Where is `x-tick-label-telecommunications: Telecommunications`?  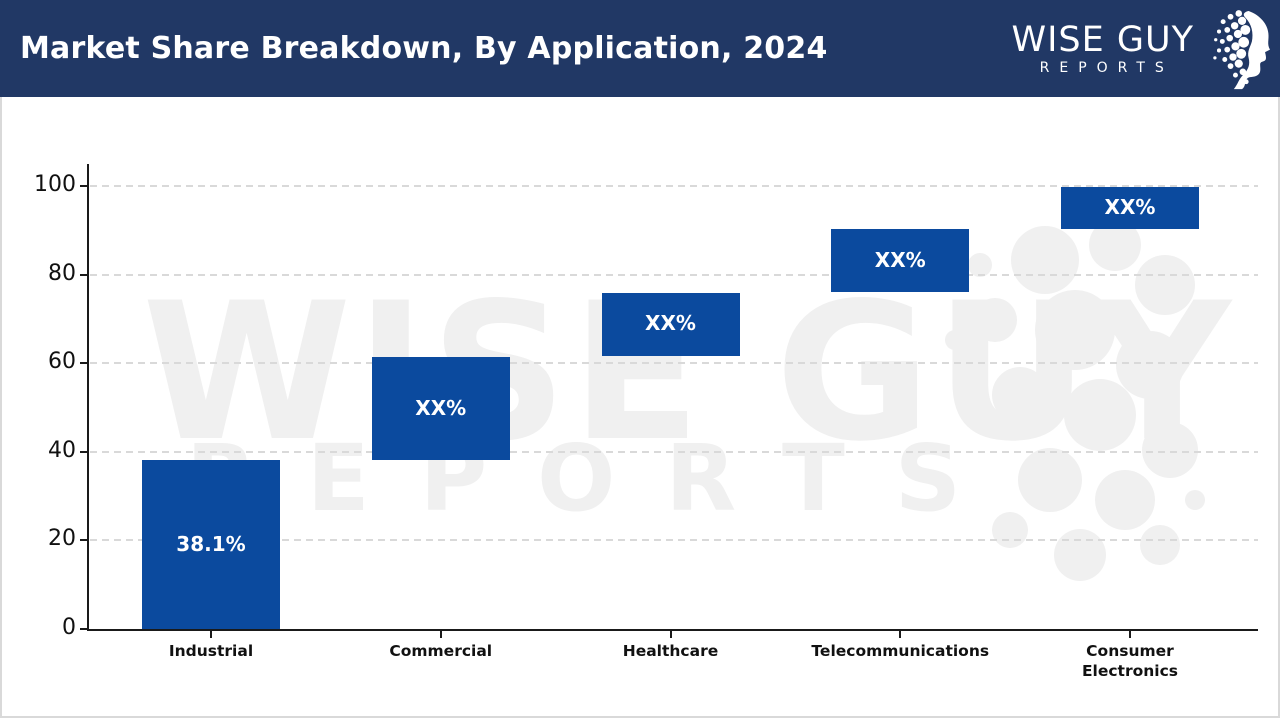 x-tick-label-telecommunications: Telecommunications is located at coordinates (900, 651).